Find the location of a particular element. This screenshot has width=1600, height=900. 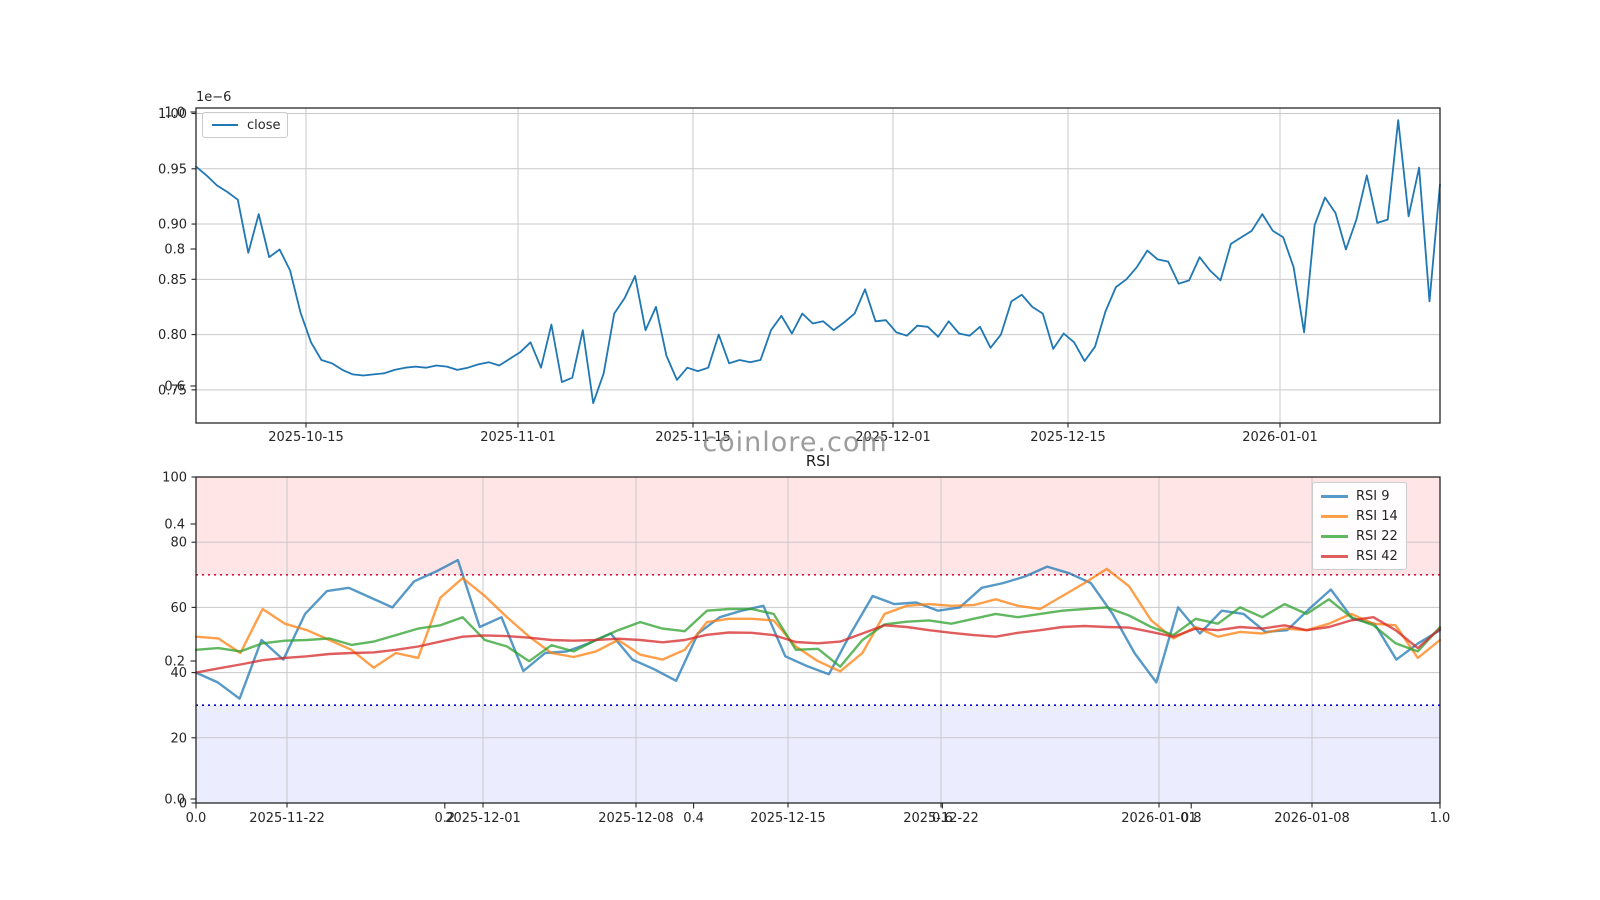

rsi-legend-item-4: RSI 42 is located at coordinates (1363, 556).